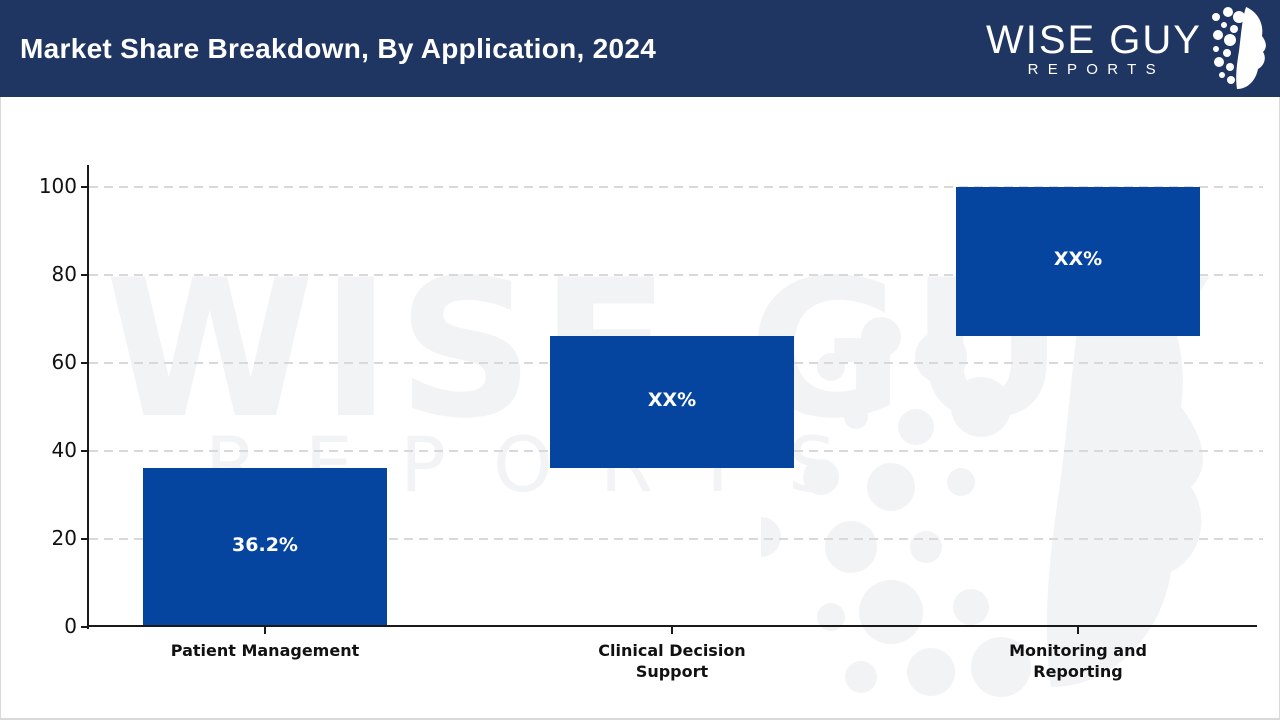 This screenshot has height=720, width=1280. Describe the element at coordinates (57, 186) in the screenshot. I see `y-tick-label-100: 100` at that location.